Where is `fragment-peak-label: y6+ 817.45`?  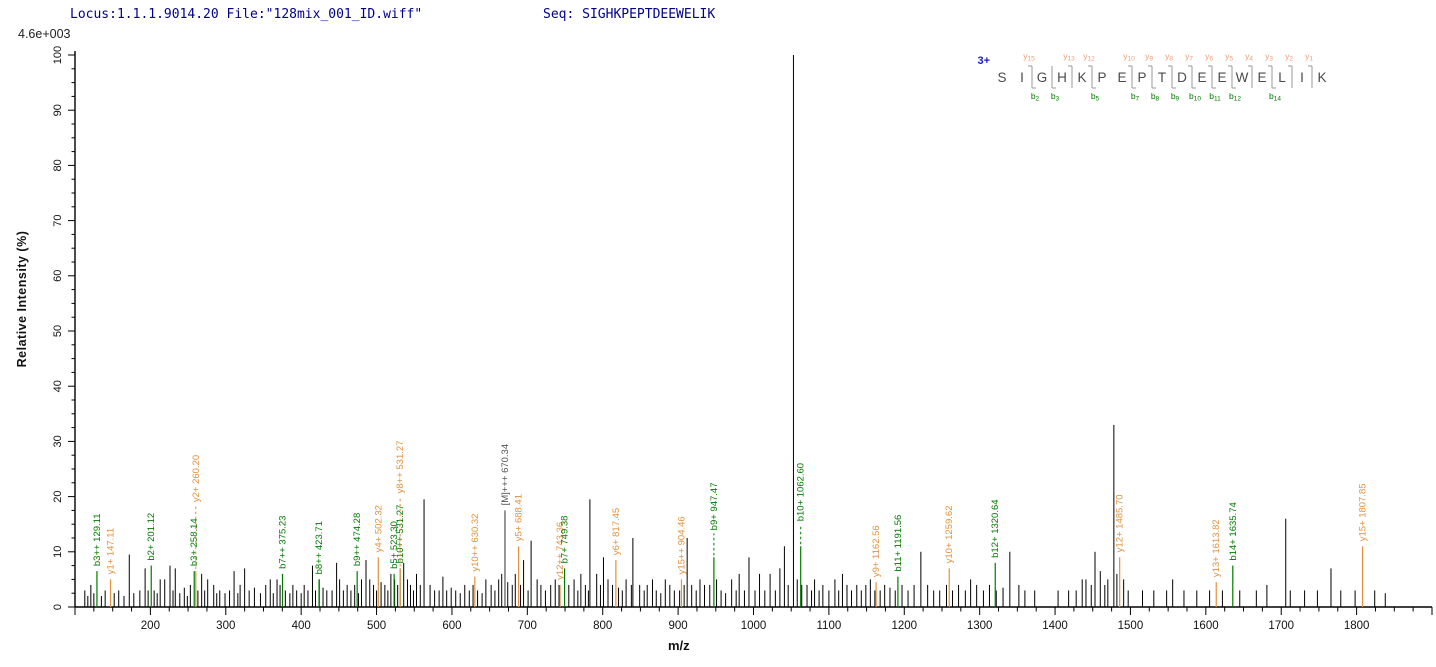
fragment-peak-label: y6+ 817.45 is located at coordinates (616, 531).